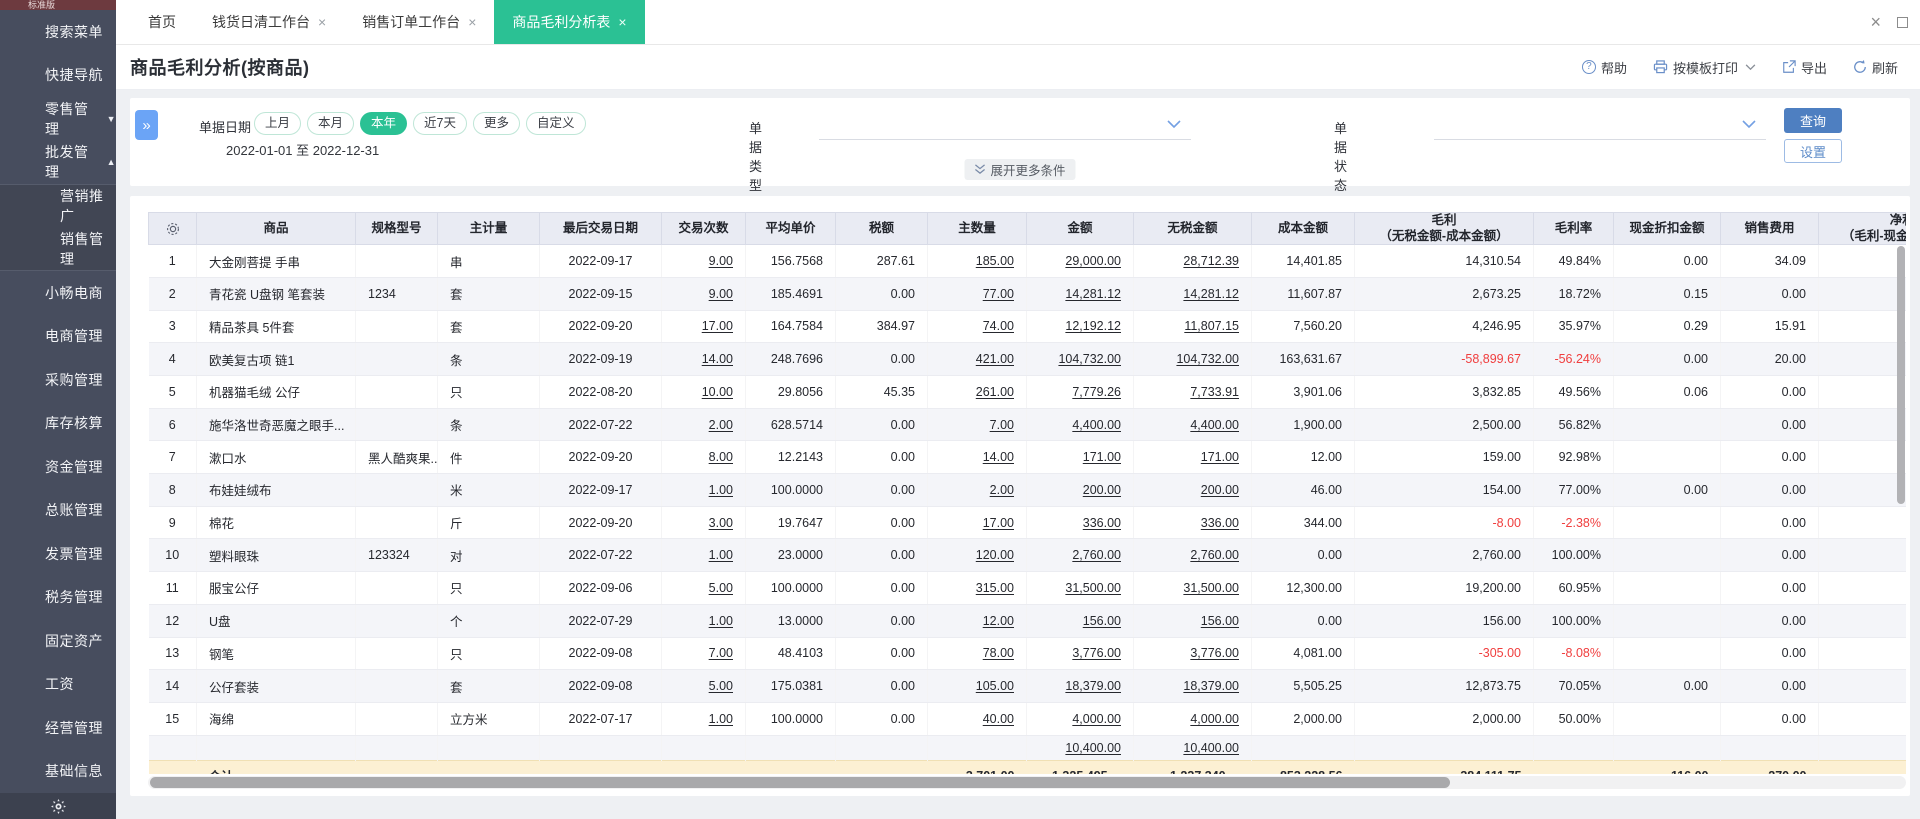 The width and height of the screenshot is (1920, 819). I want to click on drilldown-link: 7,733.91, so click(1214, 391).